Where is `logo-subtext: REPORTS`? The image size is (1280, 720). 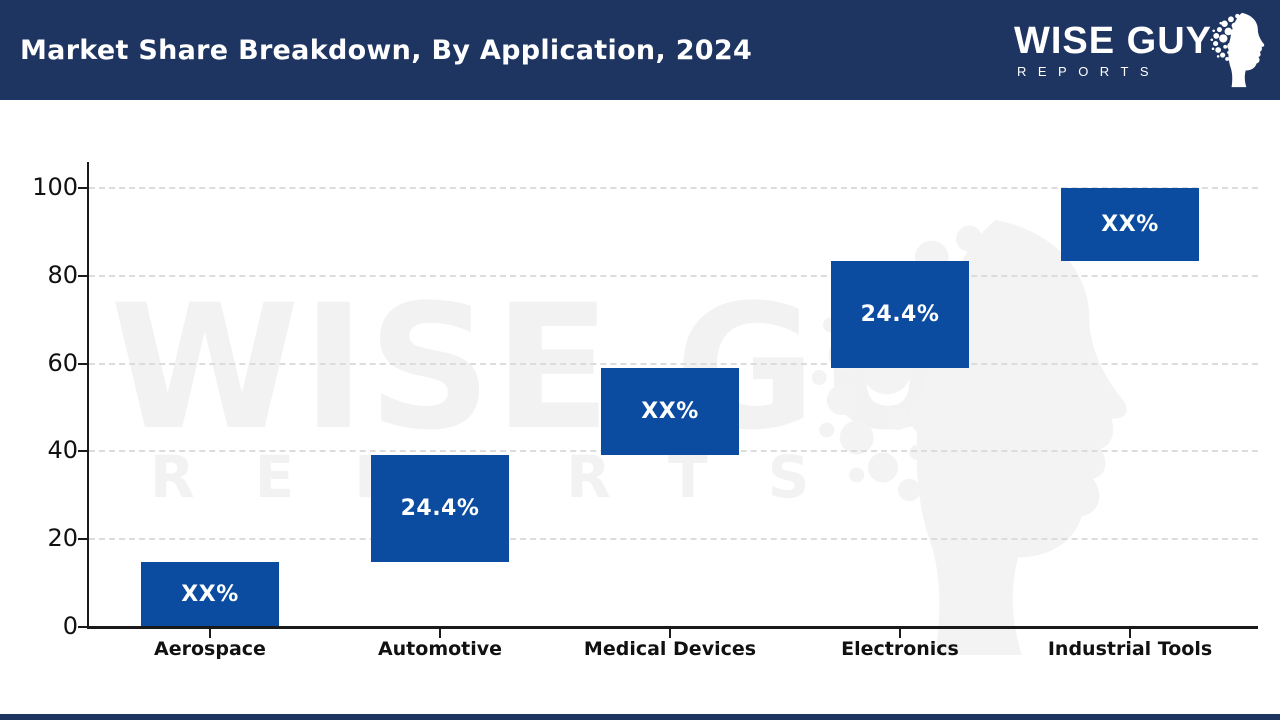 logo-subtext: REPORTS is located at coordinates (1088, 71).